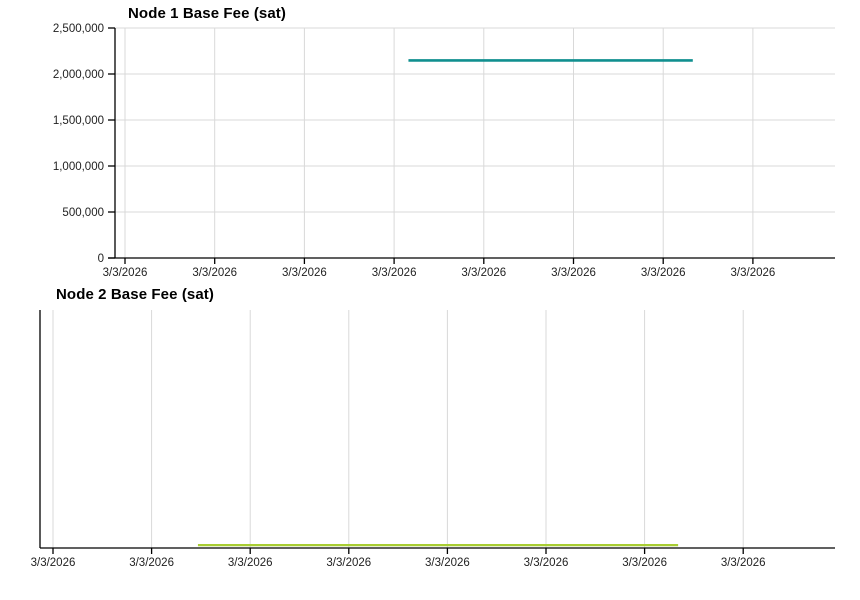 The height and width of the screenshot is (600, 860). I want to click on node1-y-tick-label: 0, so click(101, 259).